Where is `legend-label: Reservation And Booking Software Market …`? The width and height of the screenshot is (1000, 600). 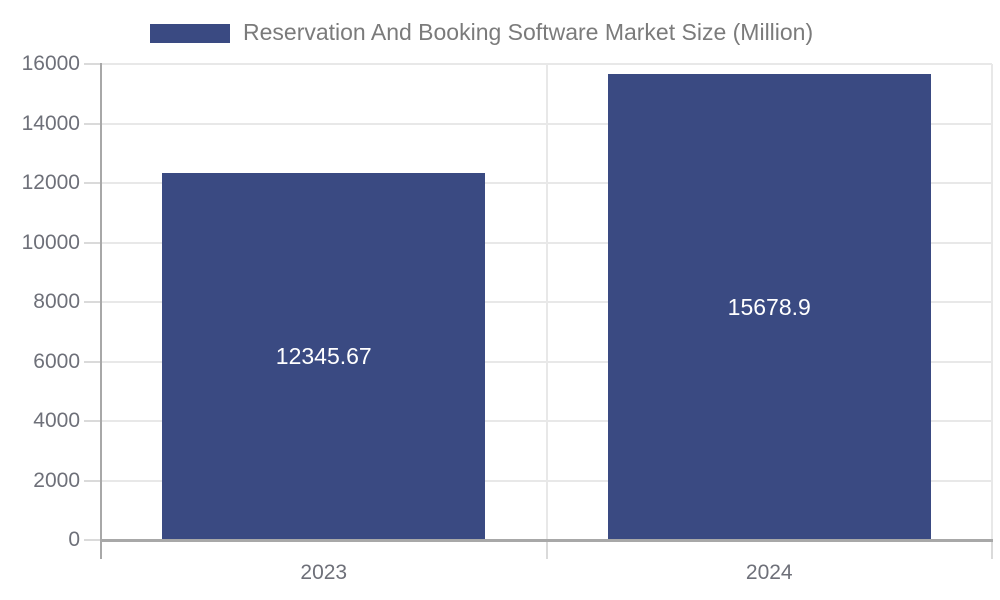
legend-label: Reservation And Booking Software Market … is located at coordinates (528, 32).